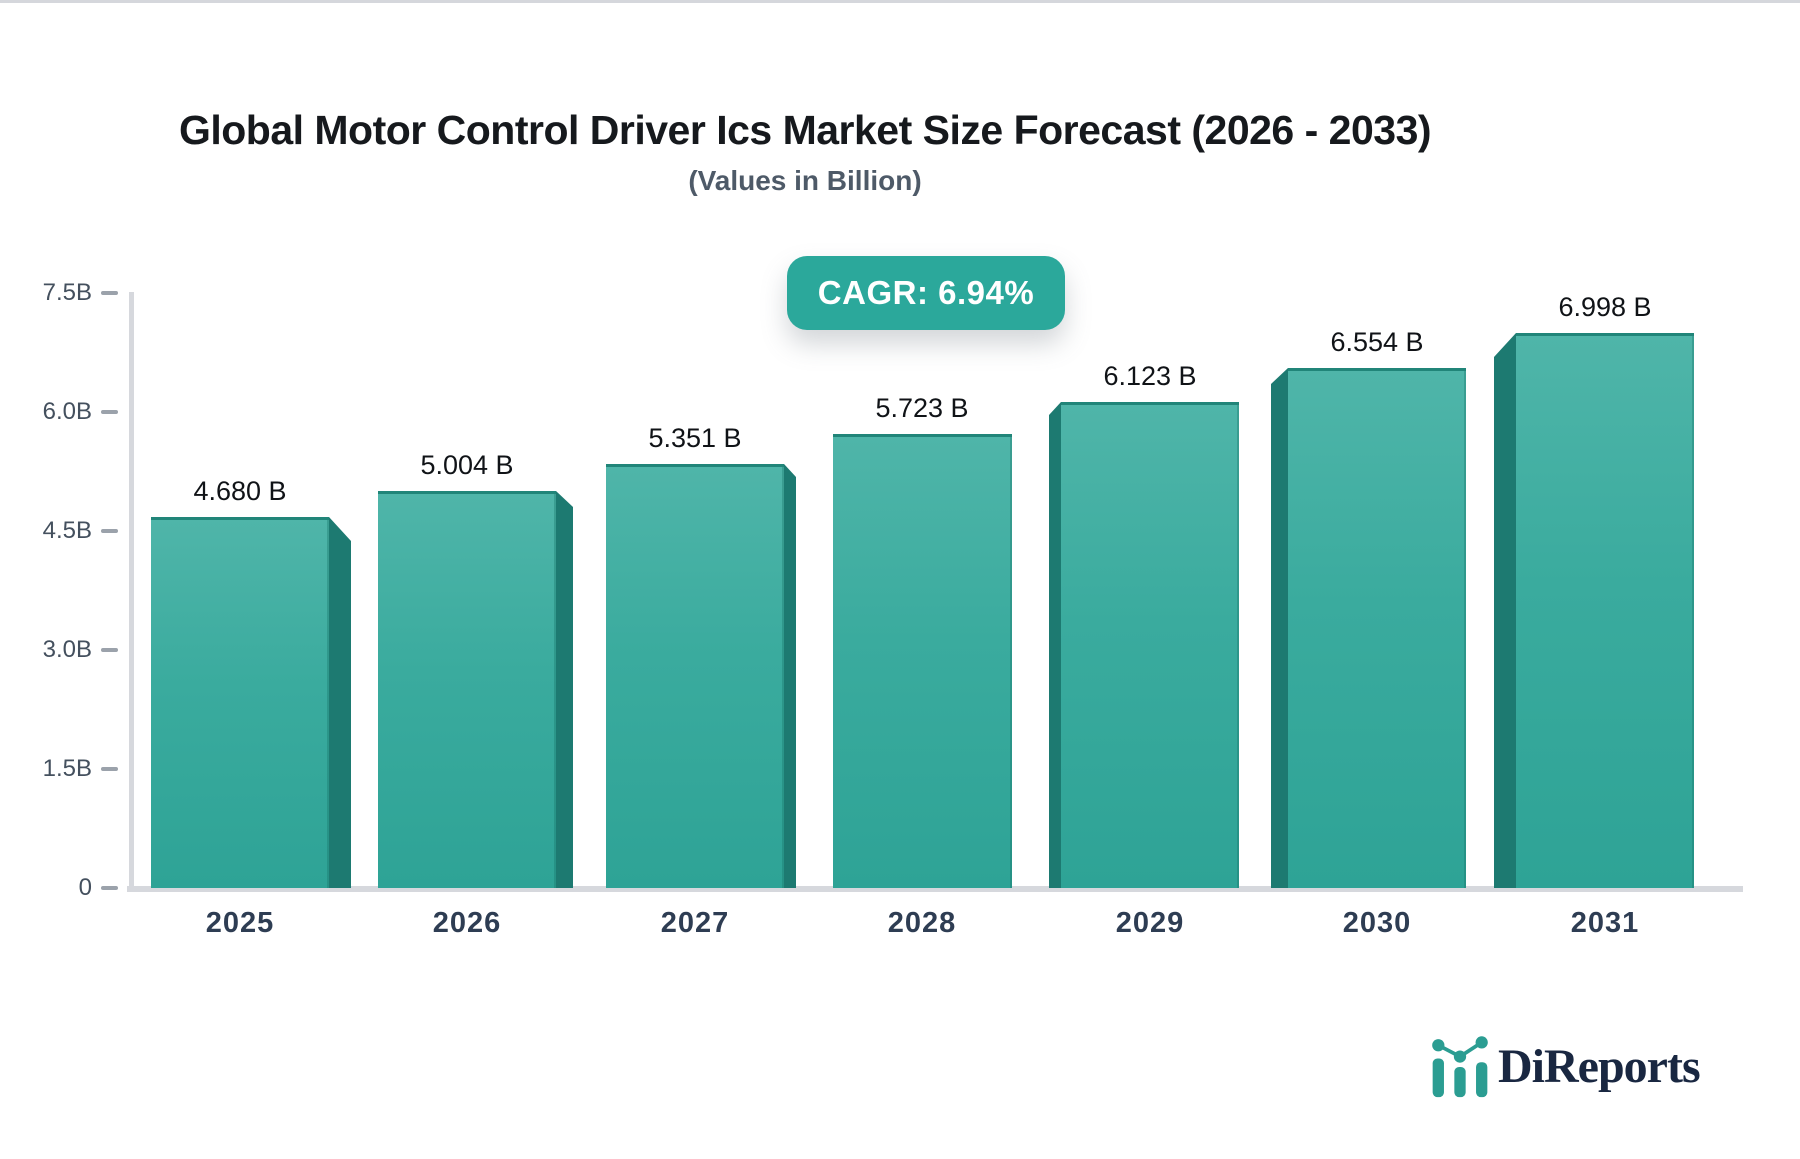 This screenshot has width=1800, height=1159. Describe the element at coordinates (67, 411) in the screenshot. I see `y-axis-label: 6.0B` at that location.